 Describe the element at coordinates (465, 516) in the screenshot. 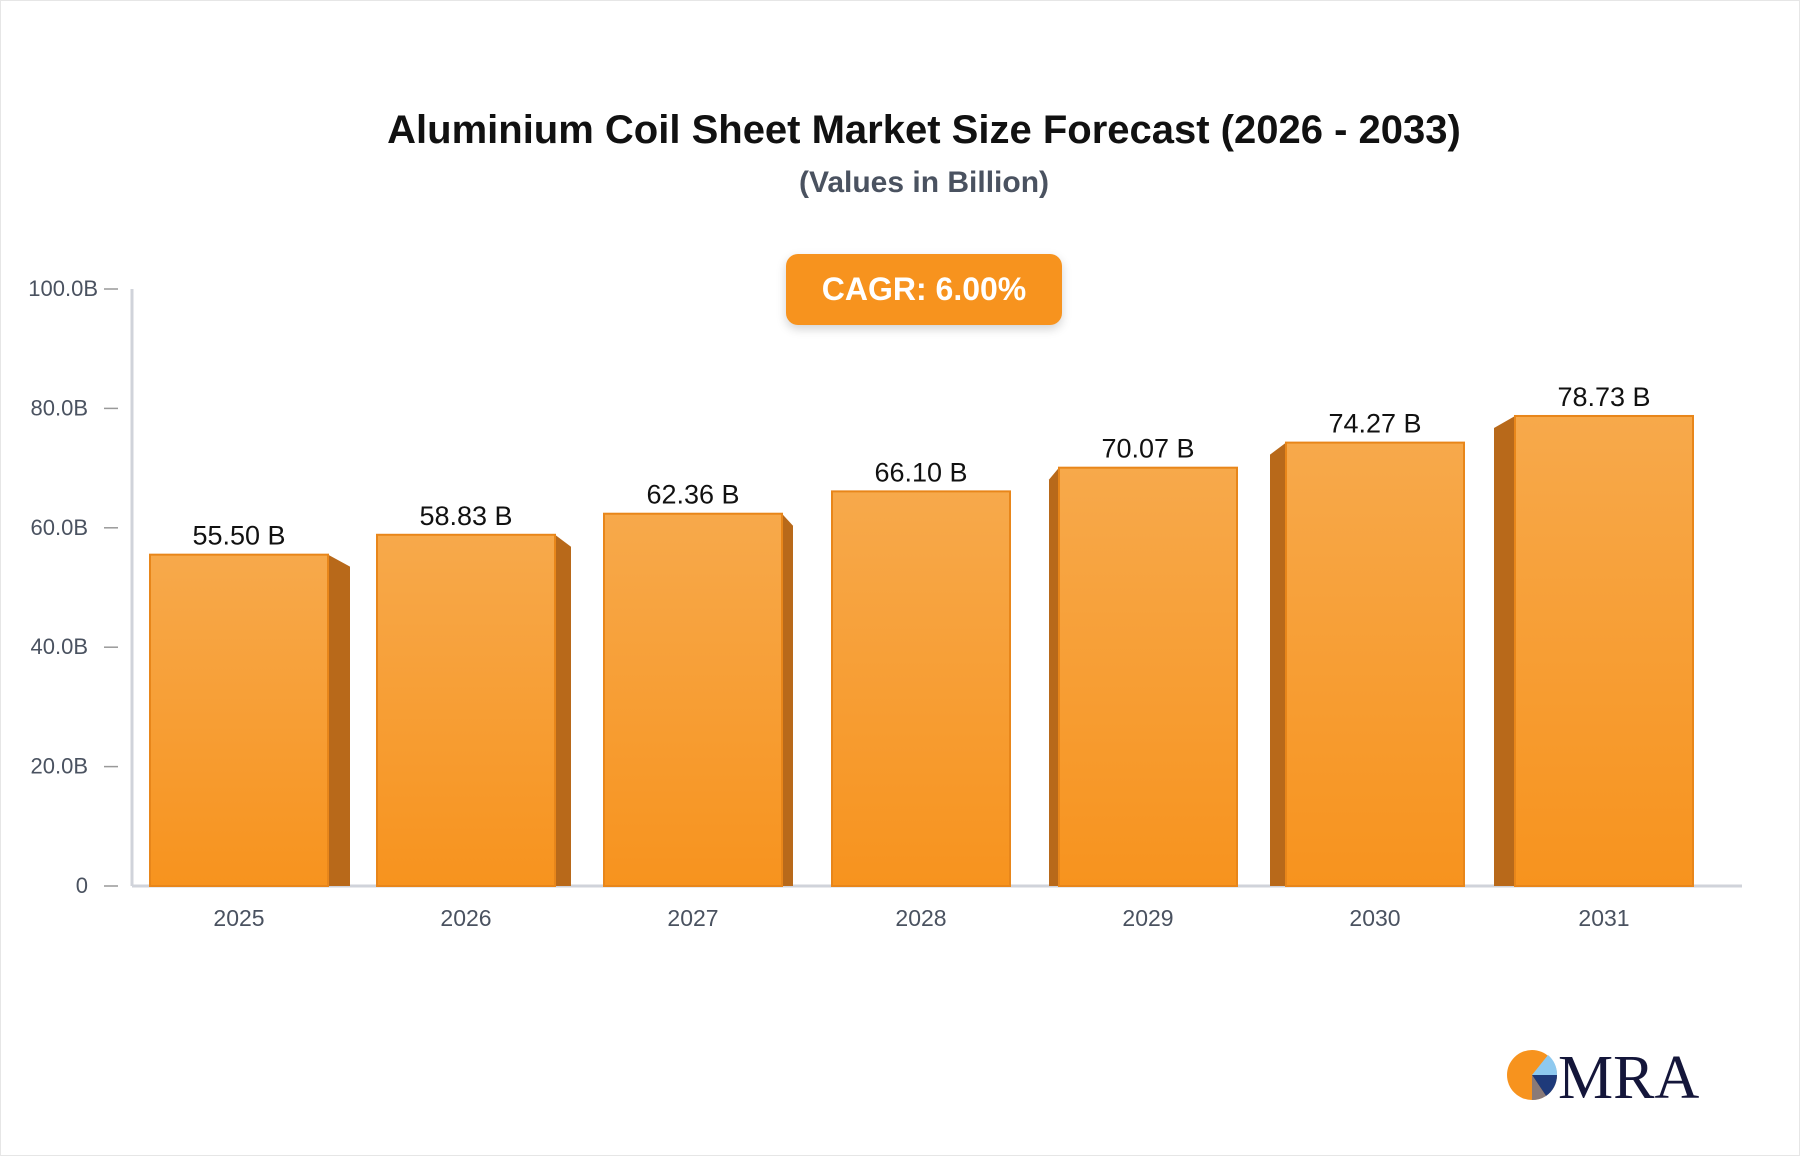

I see `data-label: 58.83 B` at that location.